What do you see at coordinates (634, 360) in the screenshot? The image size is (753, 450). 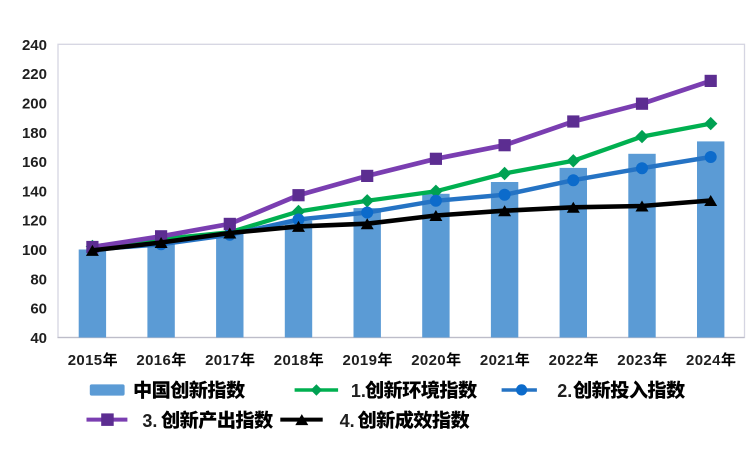 I see `svg-text: 2023` at bounding box center [634, 360].